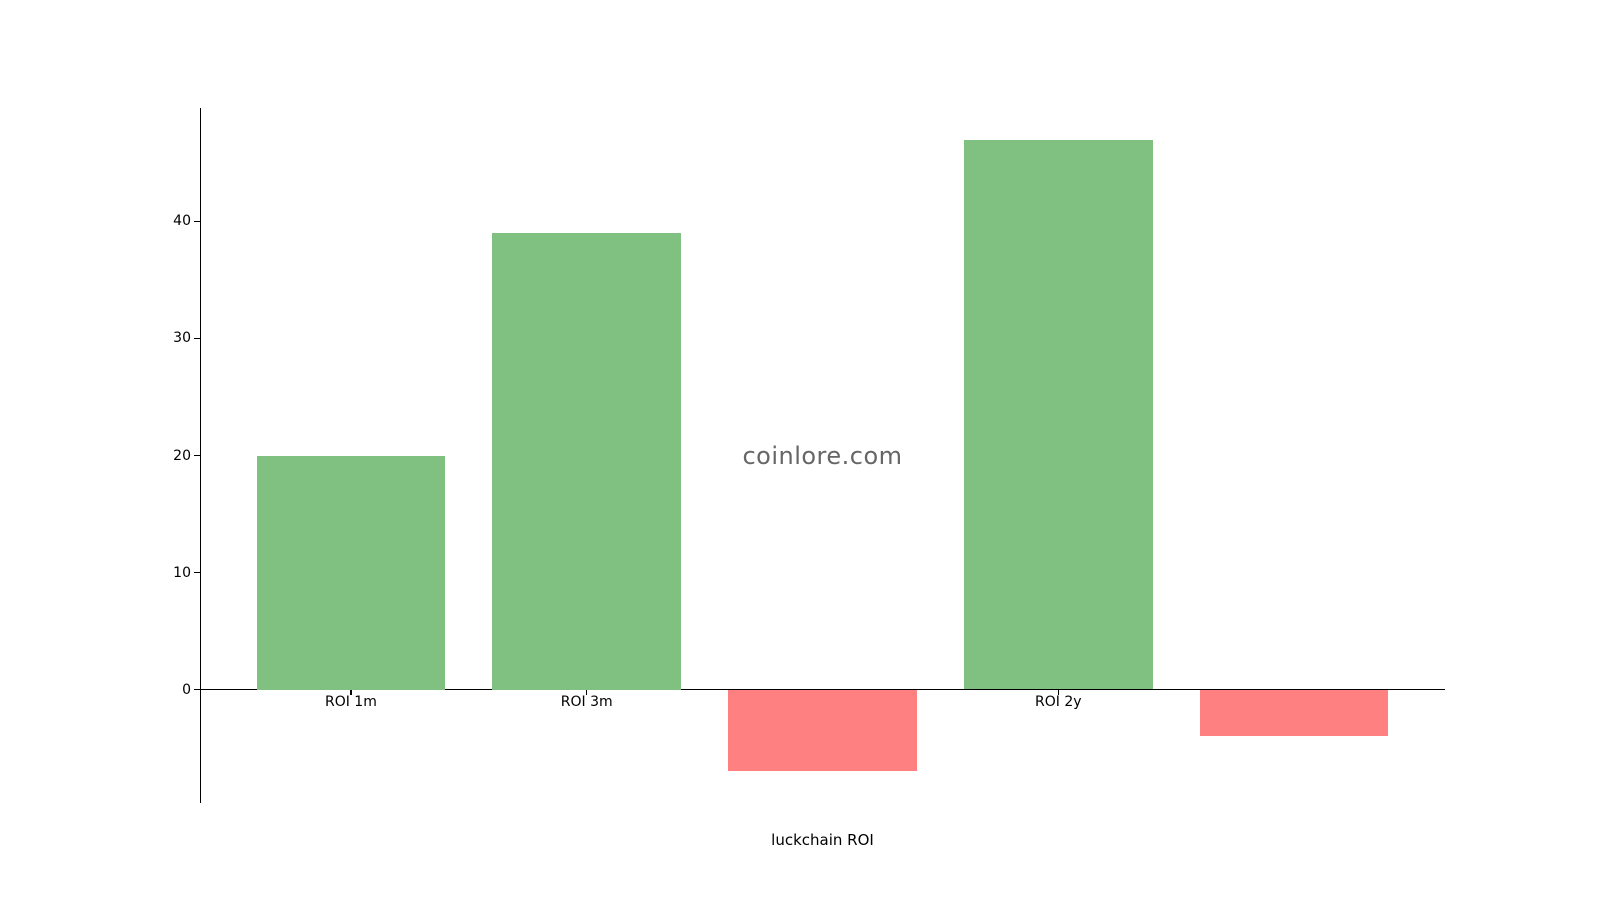 This screenshot has height=900, width=1600. I want to click on y-tick-label: 10, so click(182, 572).